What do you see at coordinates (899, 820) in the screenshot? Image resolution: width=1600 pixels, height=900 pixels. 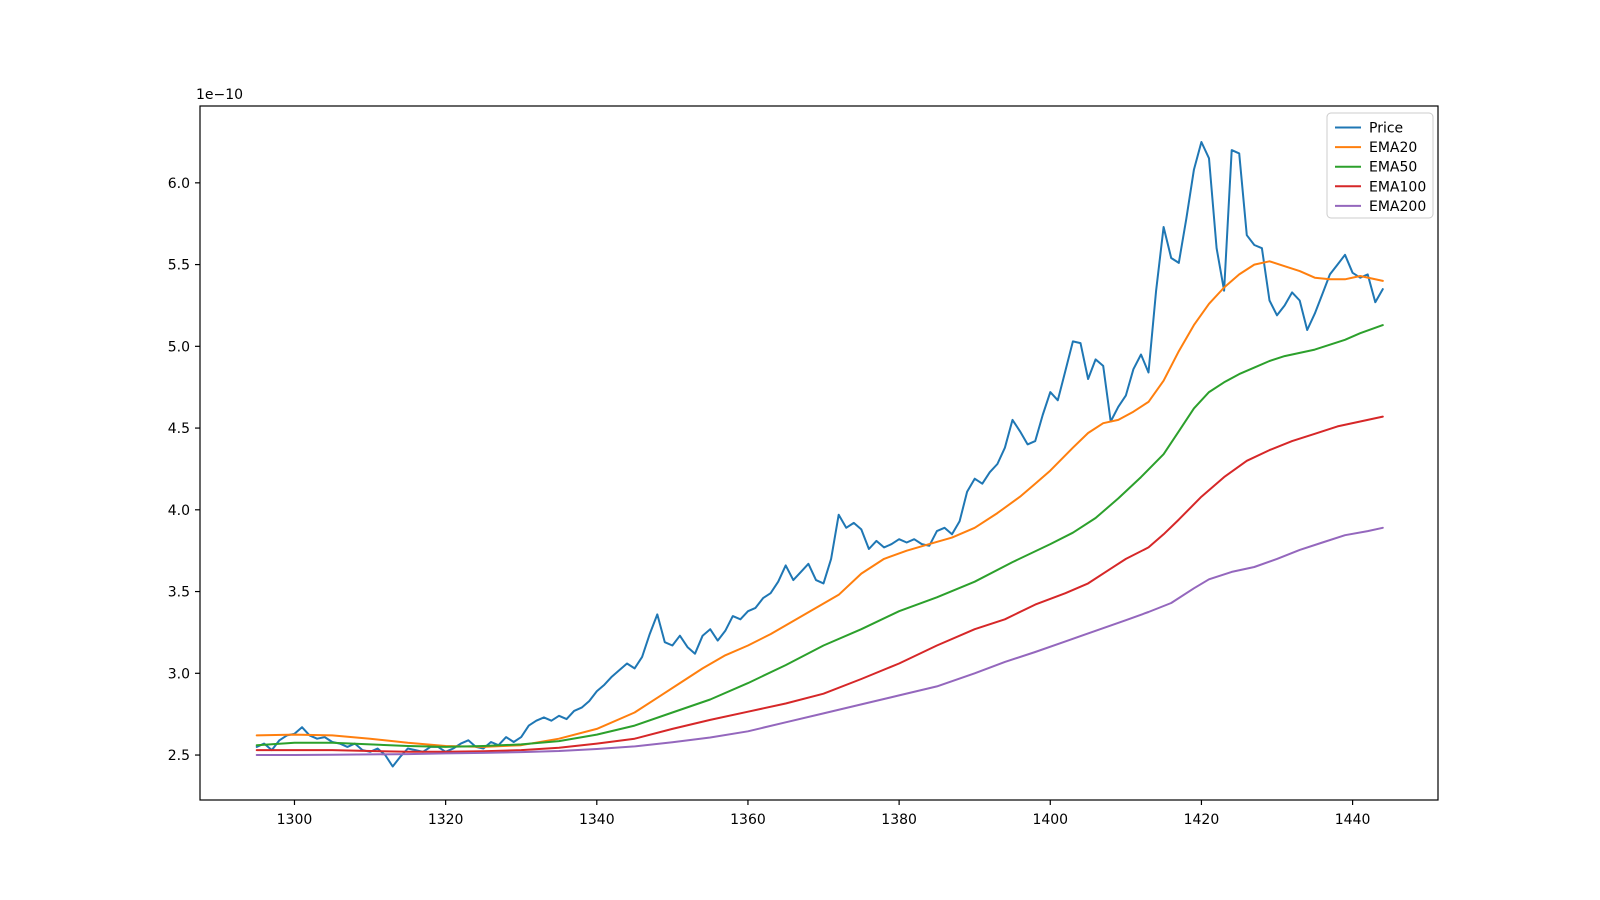 I see `x-tick-label: 1380` at bounding box center [899, 820].